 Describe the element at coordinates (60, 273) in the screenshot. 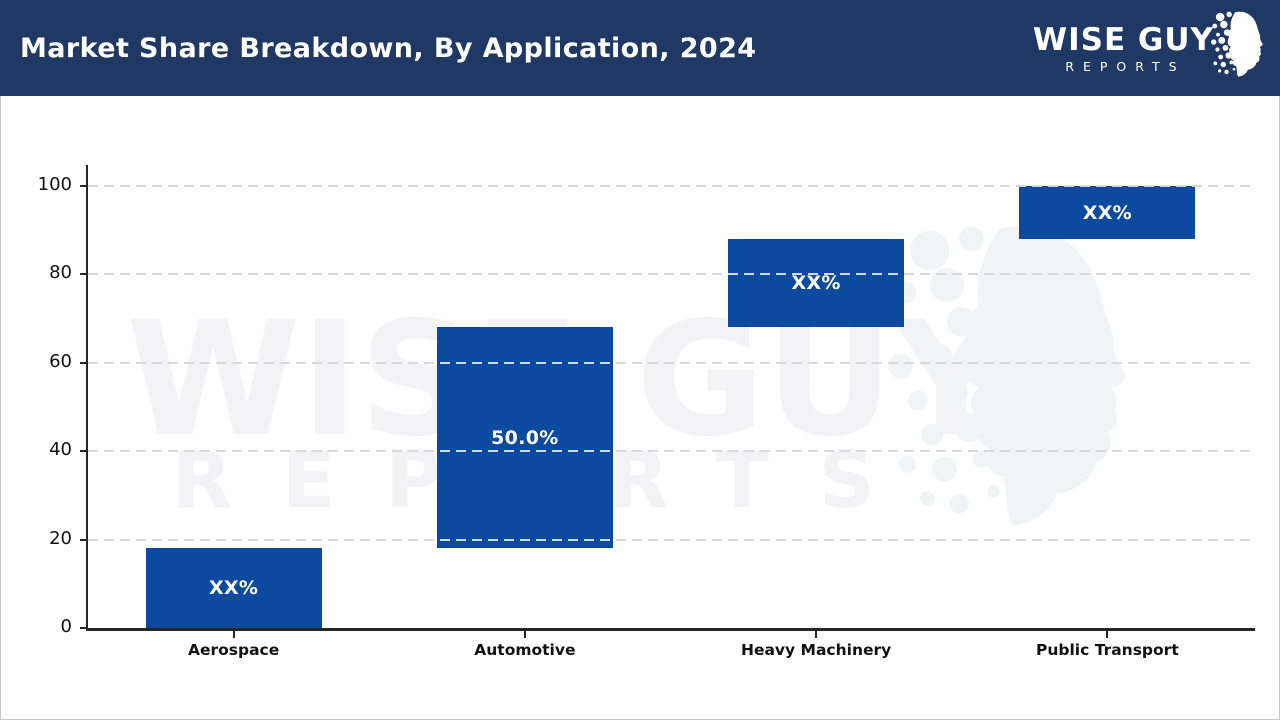

I see `y-tick-label: 80` at that location.